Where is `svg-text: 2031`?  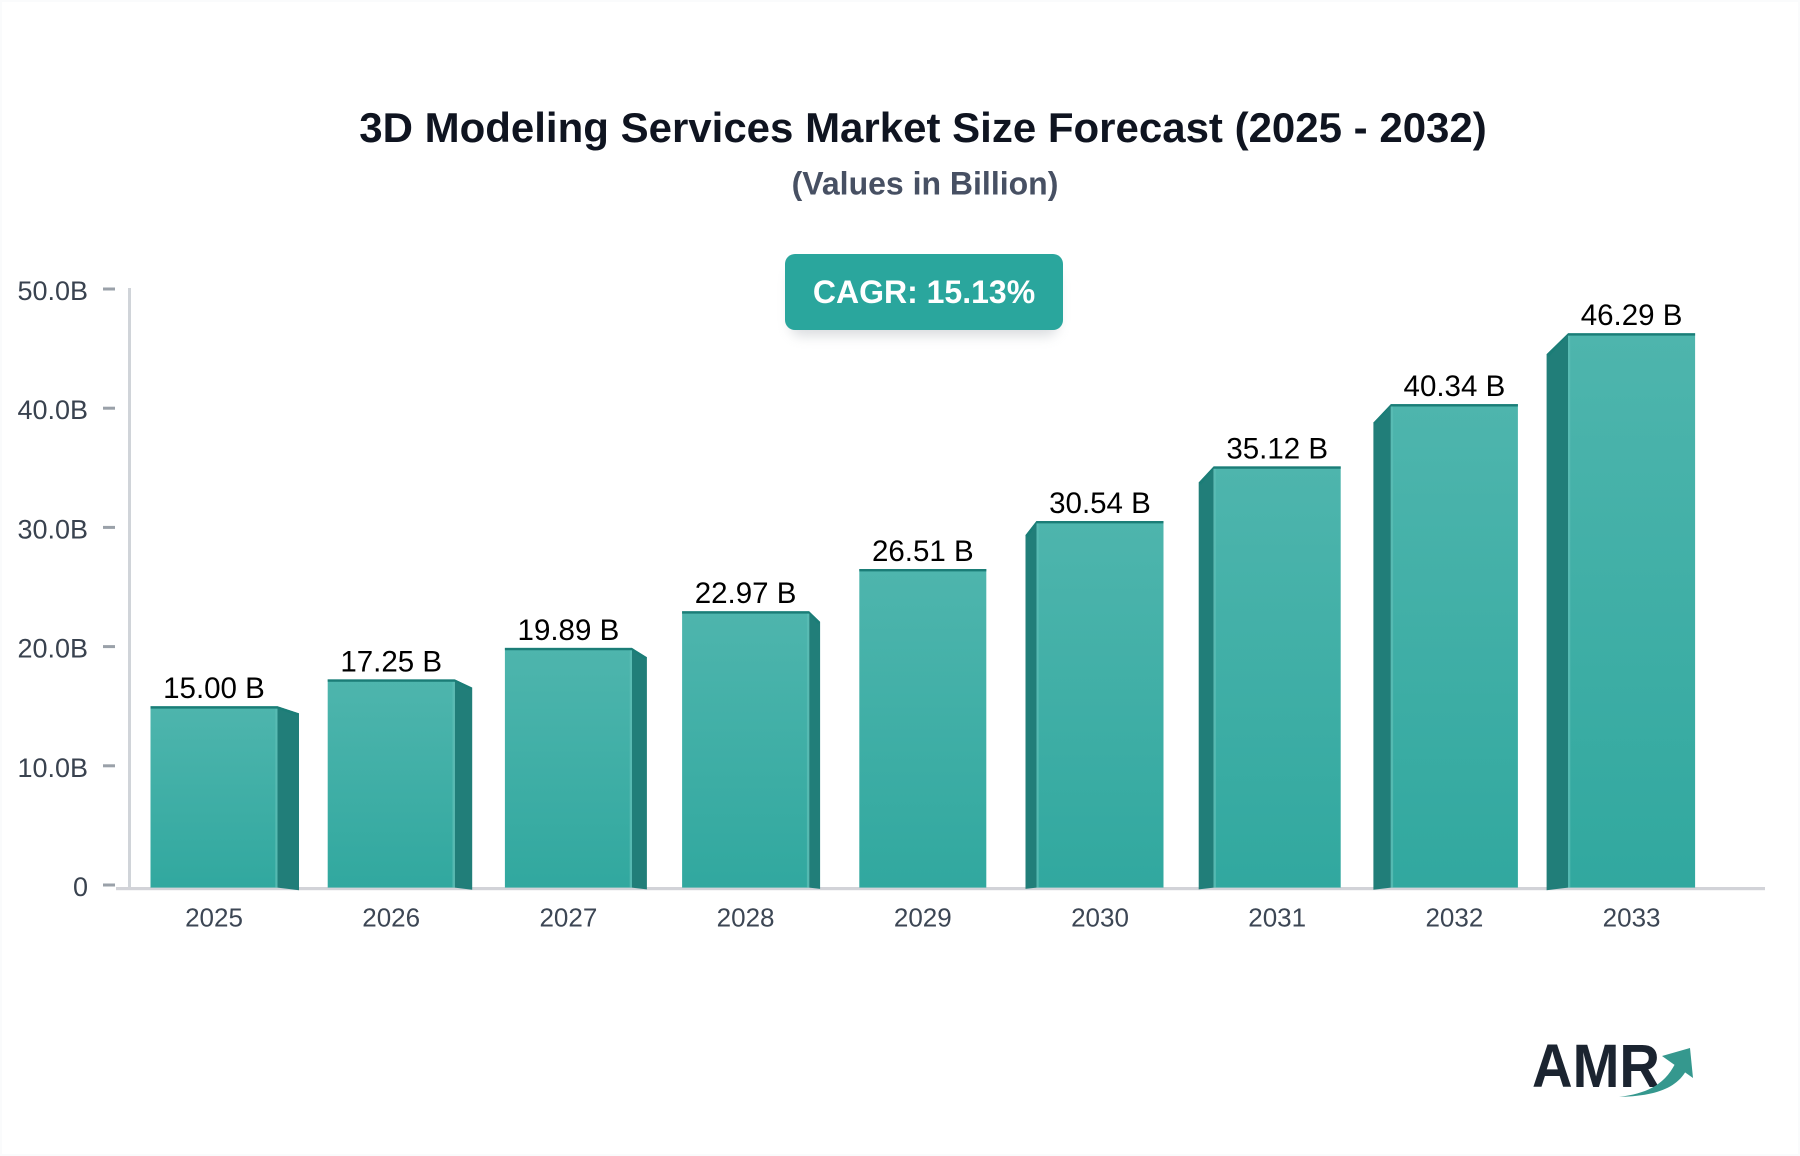
svg-text: 2031 is located at coordinates (1277, 918).